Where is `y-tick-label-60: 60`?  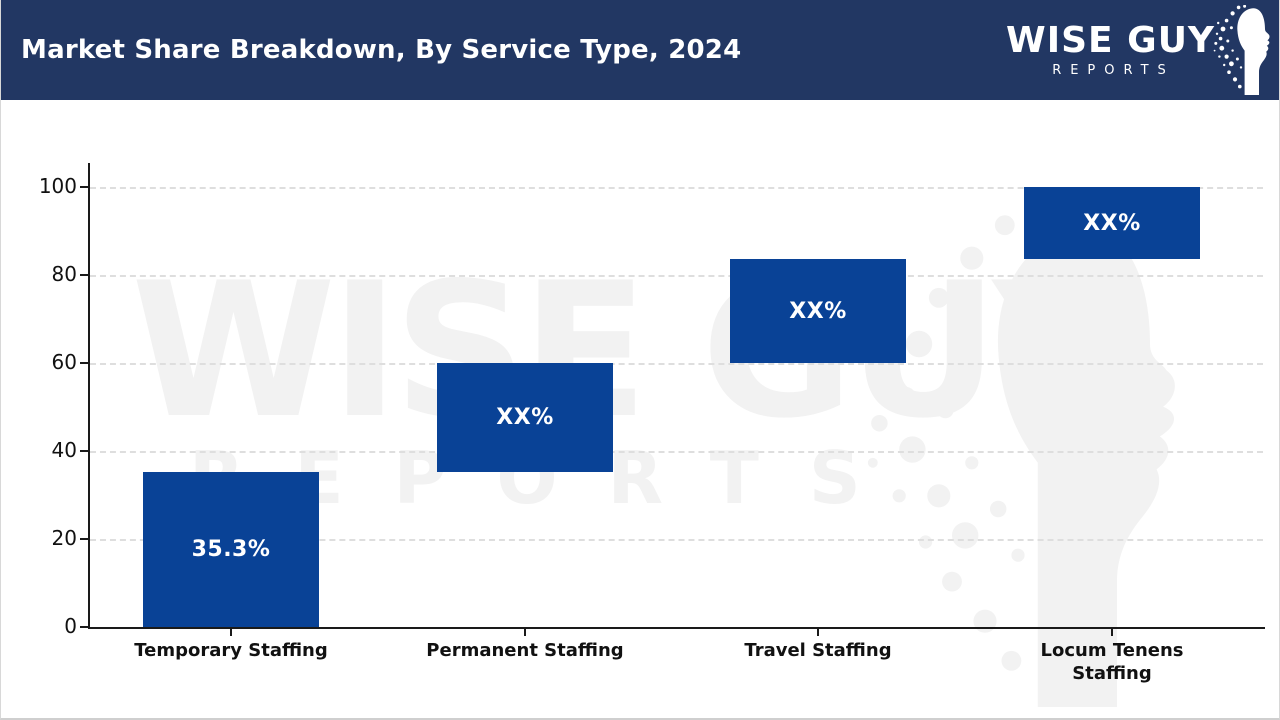 y-tick-label-60: 60 is located at coordinates (64, 362).